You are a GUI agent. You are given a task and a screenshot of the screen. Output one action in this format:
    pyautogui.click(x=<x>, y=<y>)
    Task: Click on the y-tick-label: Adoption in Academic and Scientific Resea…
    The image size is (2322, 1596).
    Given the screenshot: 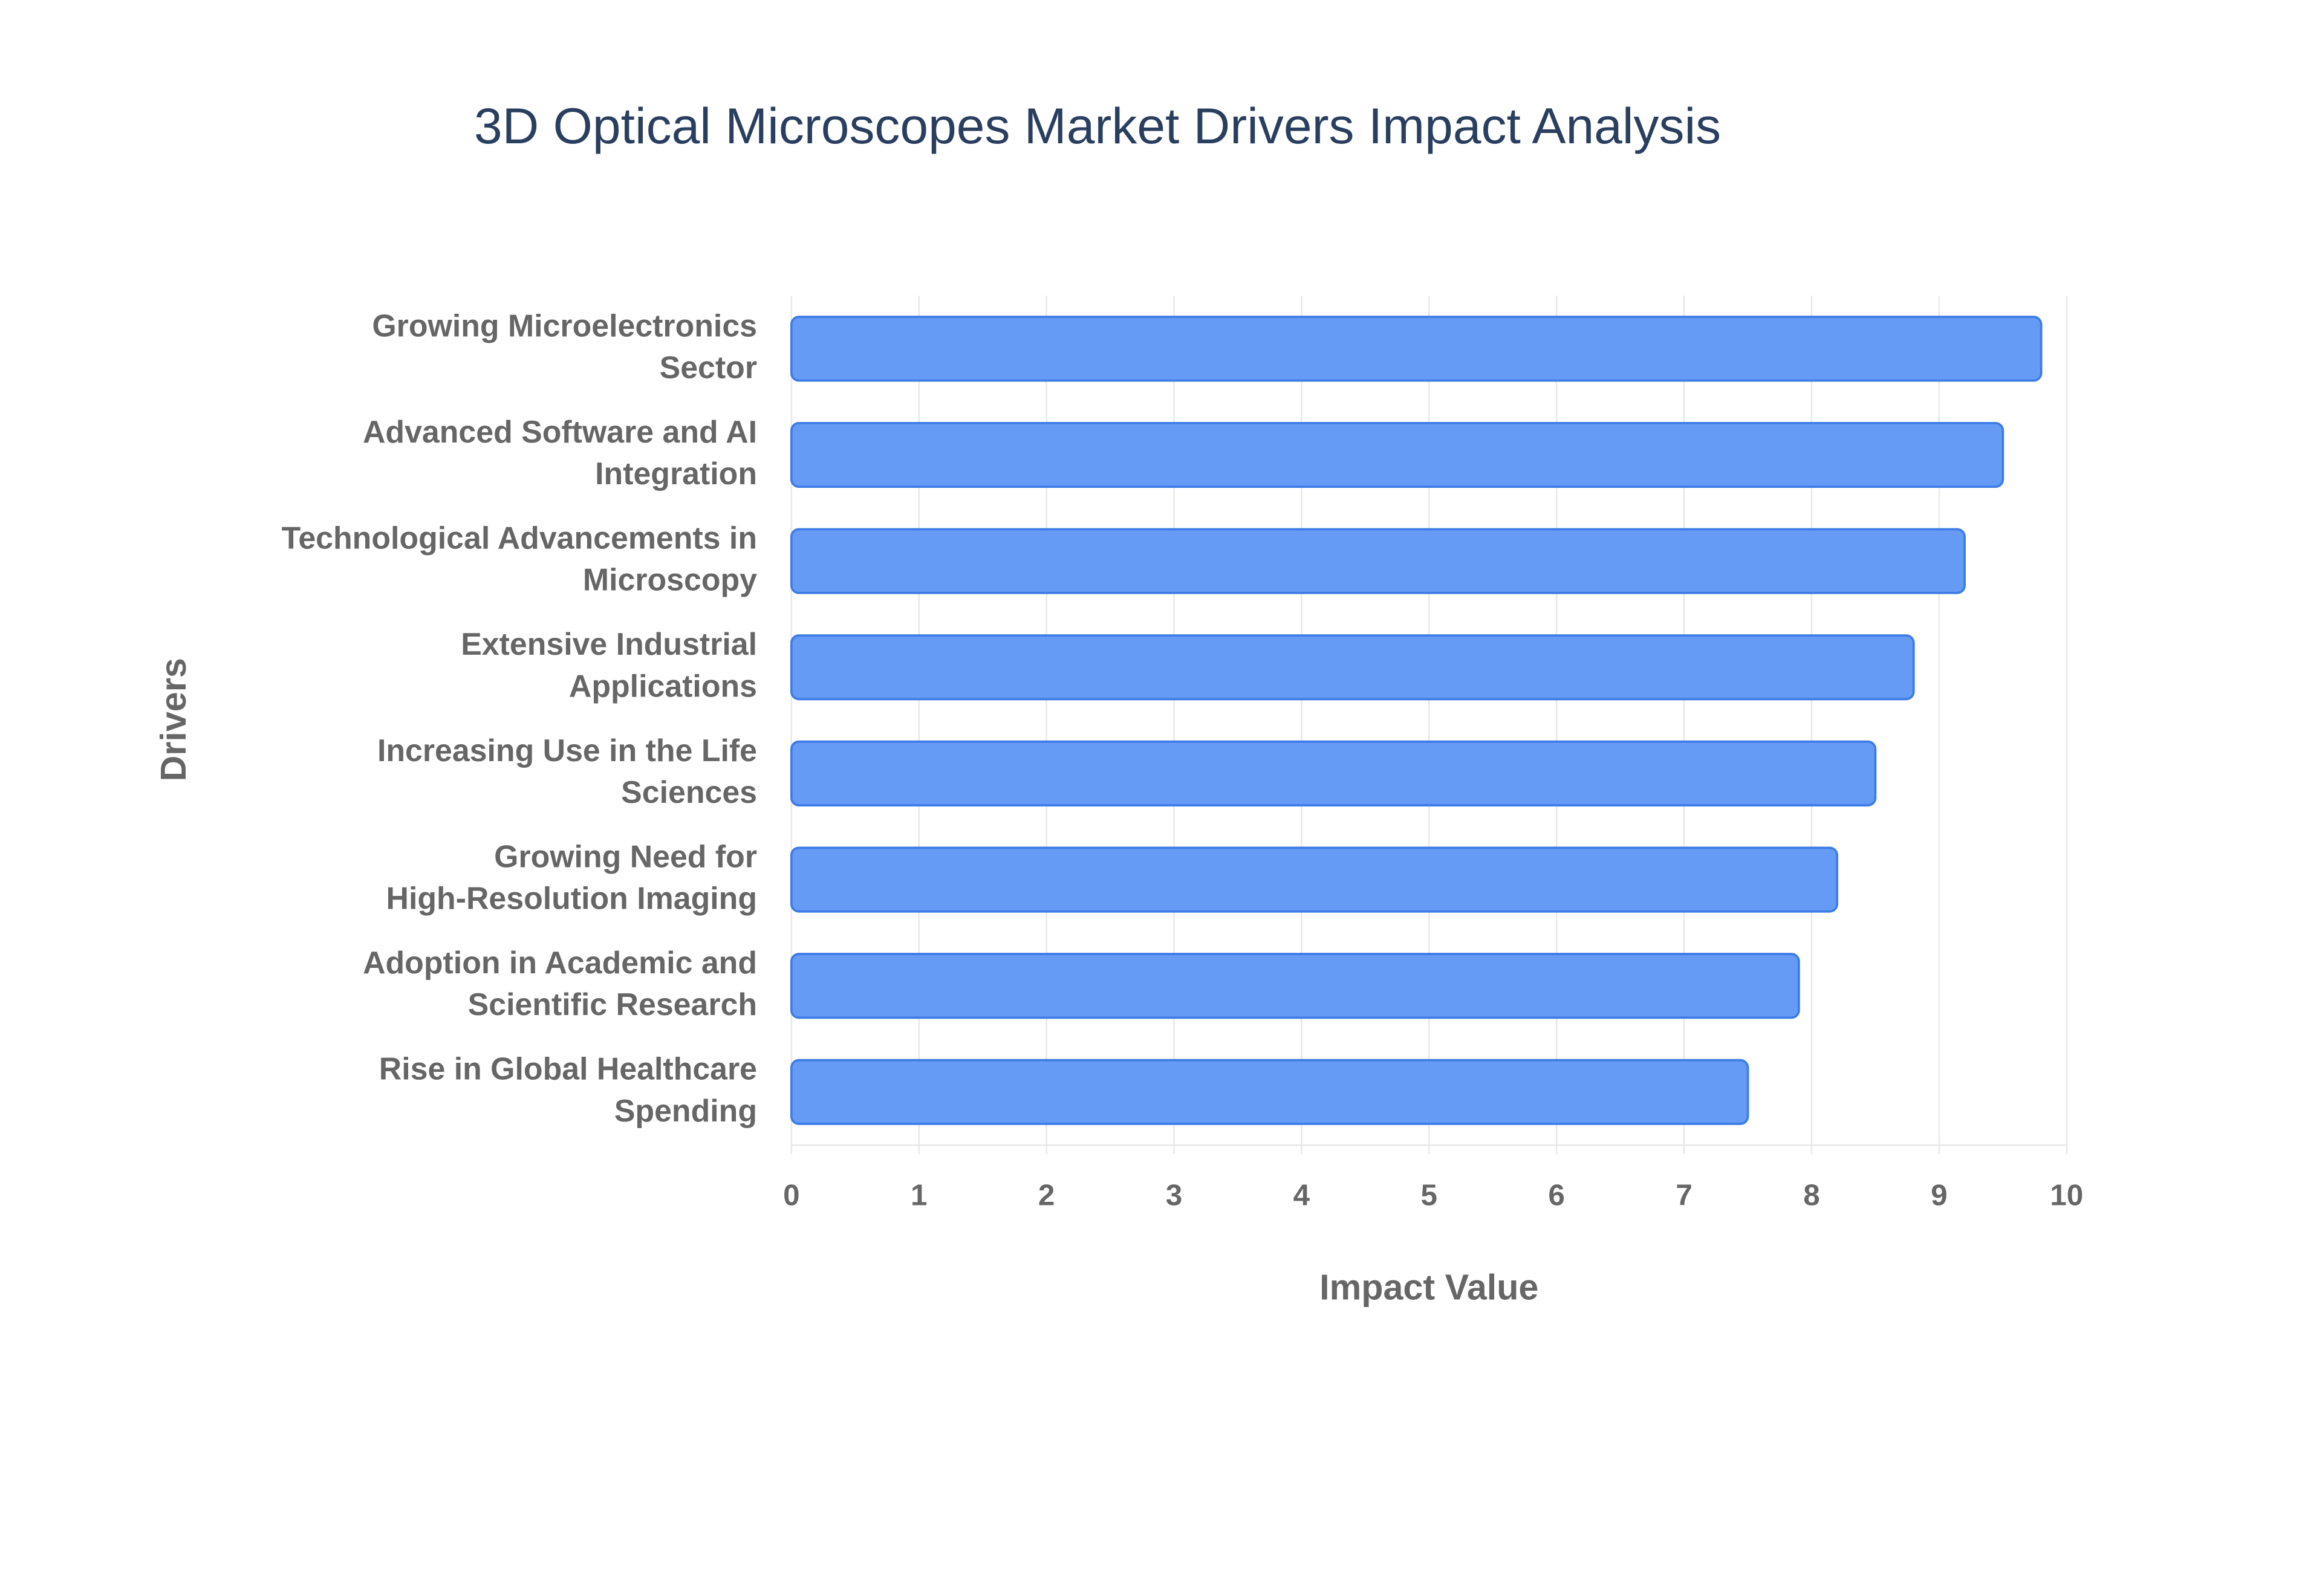 What is the action you would take?
    pyautogui.click(x=560, y=983)
    